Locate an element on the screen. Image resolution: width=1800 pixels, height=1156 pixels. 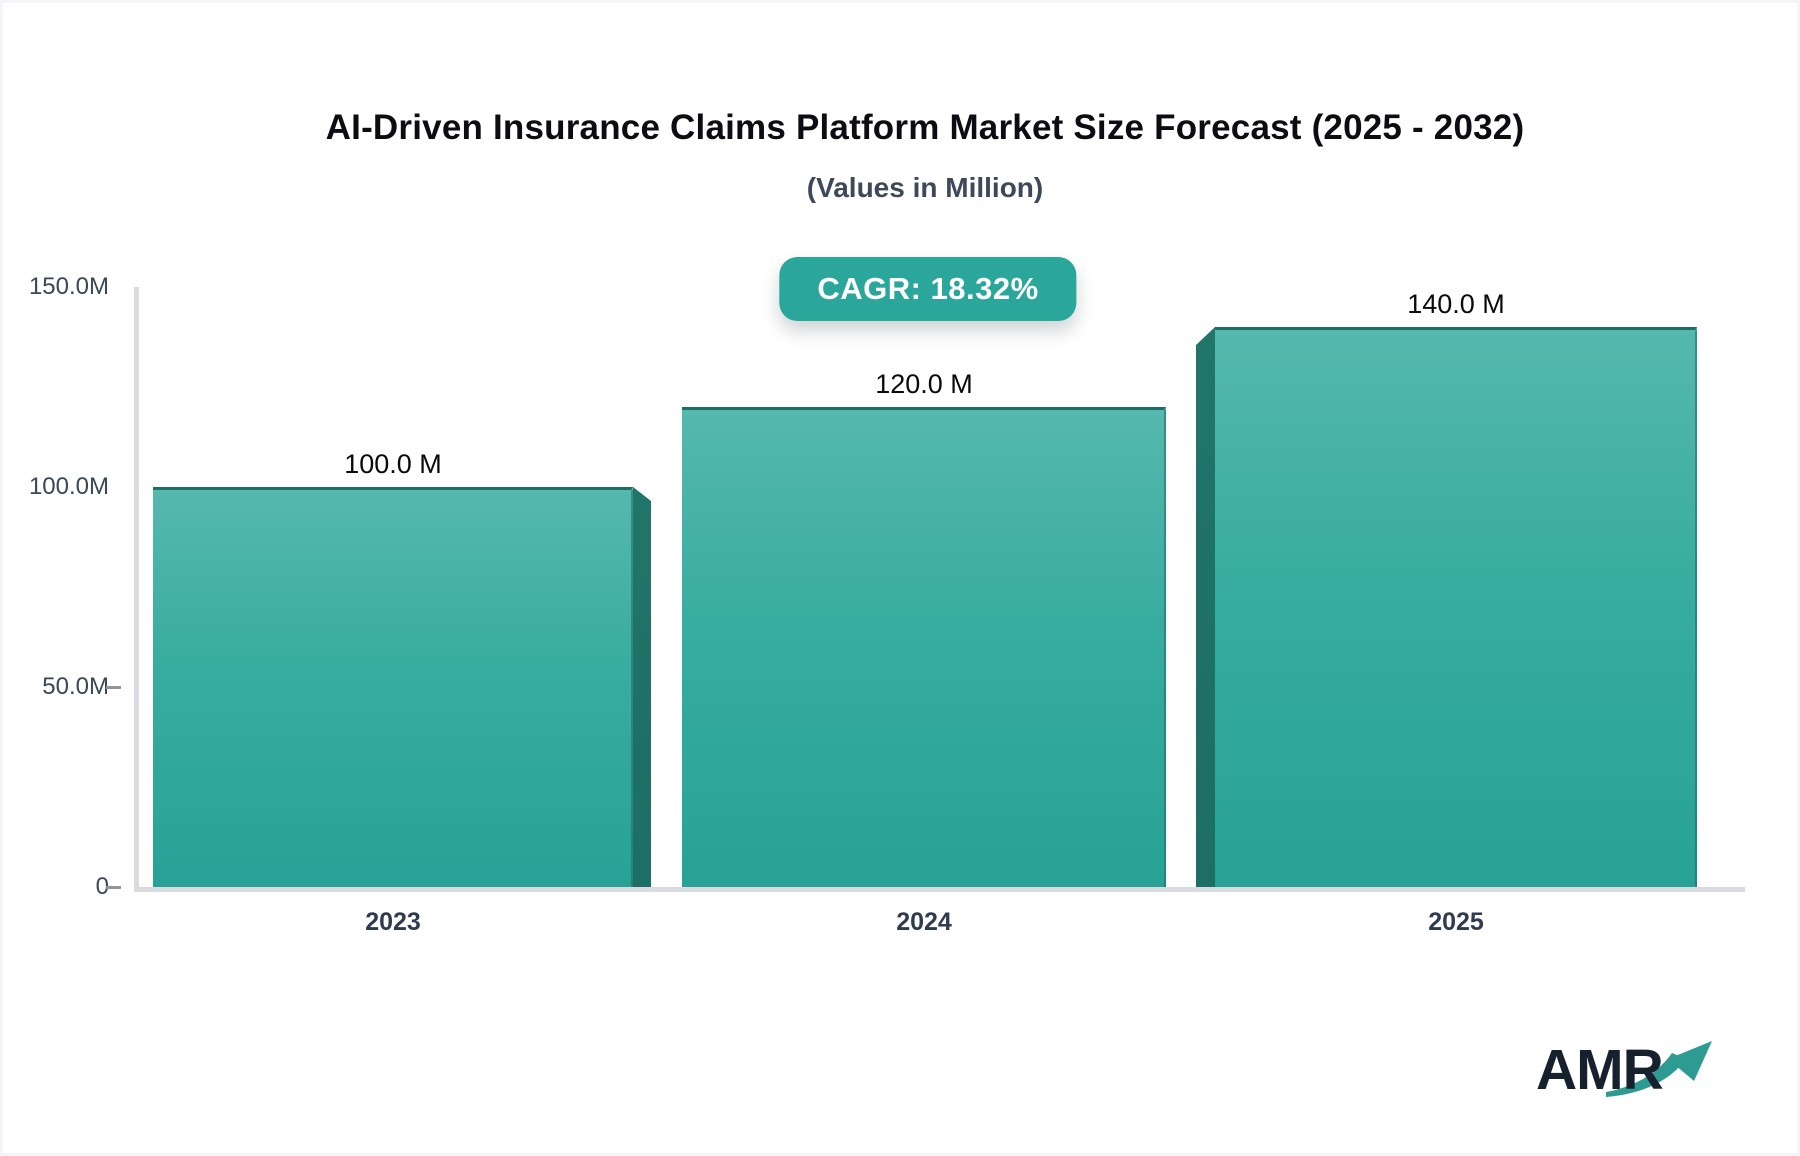
x-axis-line is located at coordinates (939, 889).